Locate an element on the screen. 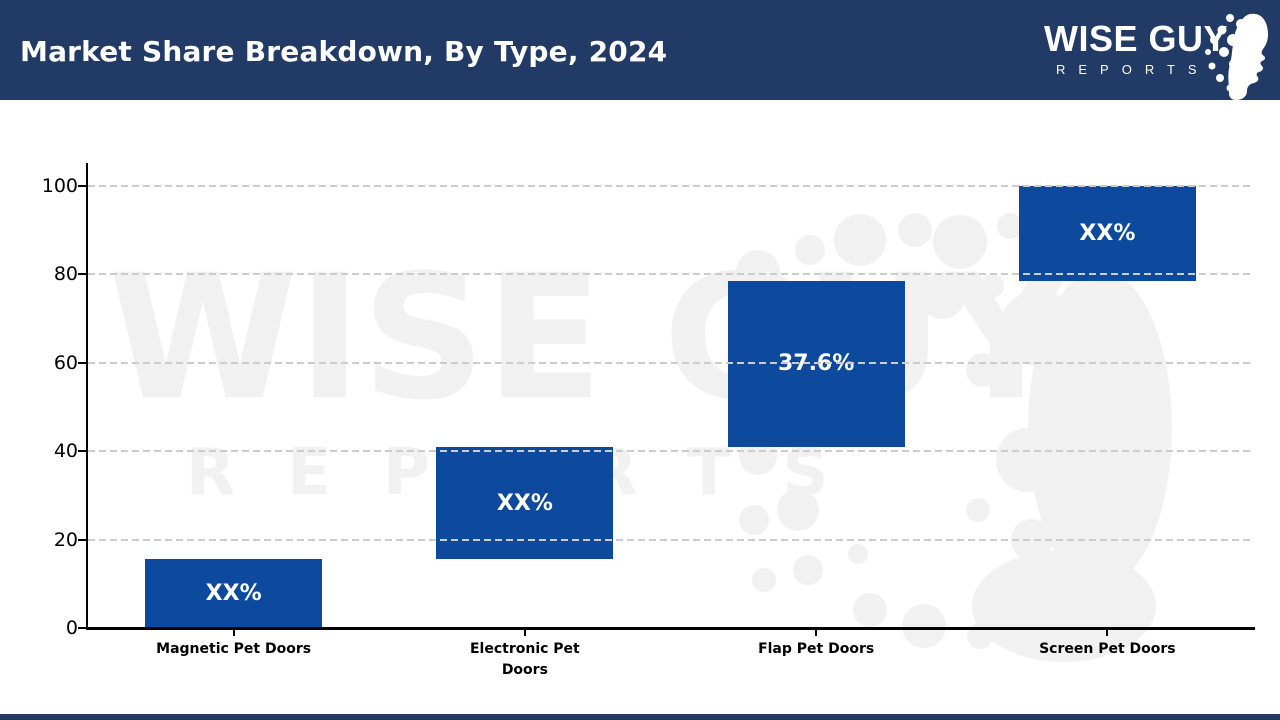 The image size is (1280, 720). y-tick-label: 80 is located at coordinates (65, 274).